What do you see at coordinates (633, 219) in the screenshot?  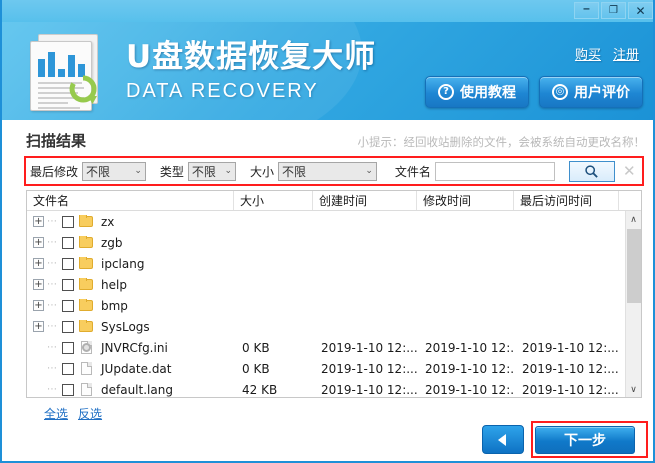 I see `scroll-up-button: ∧` at bounding box center [633, 219].